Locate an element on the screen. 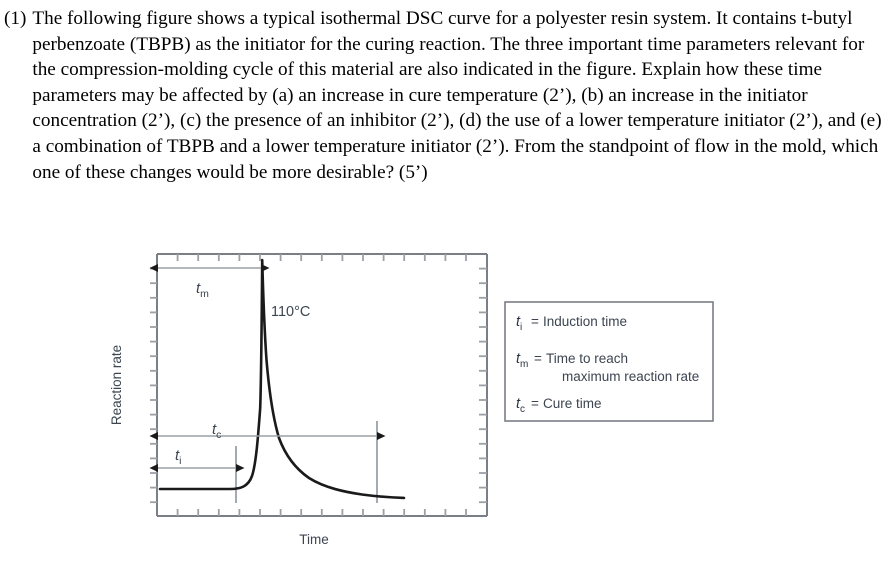 The height and width of the screenshot is (570, 895). tc-label: tc is located at coordinates (216, 431).